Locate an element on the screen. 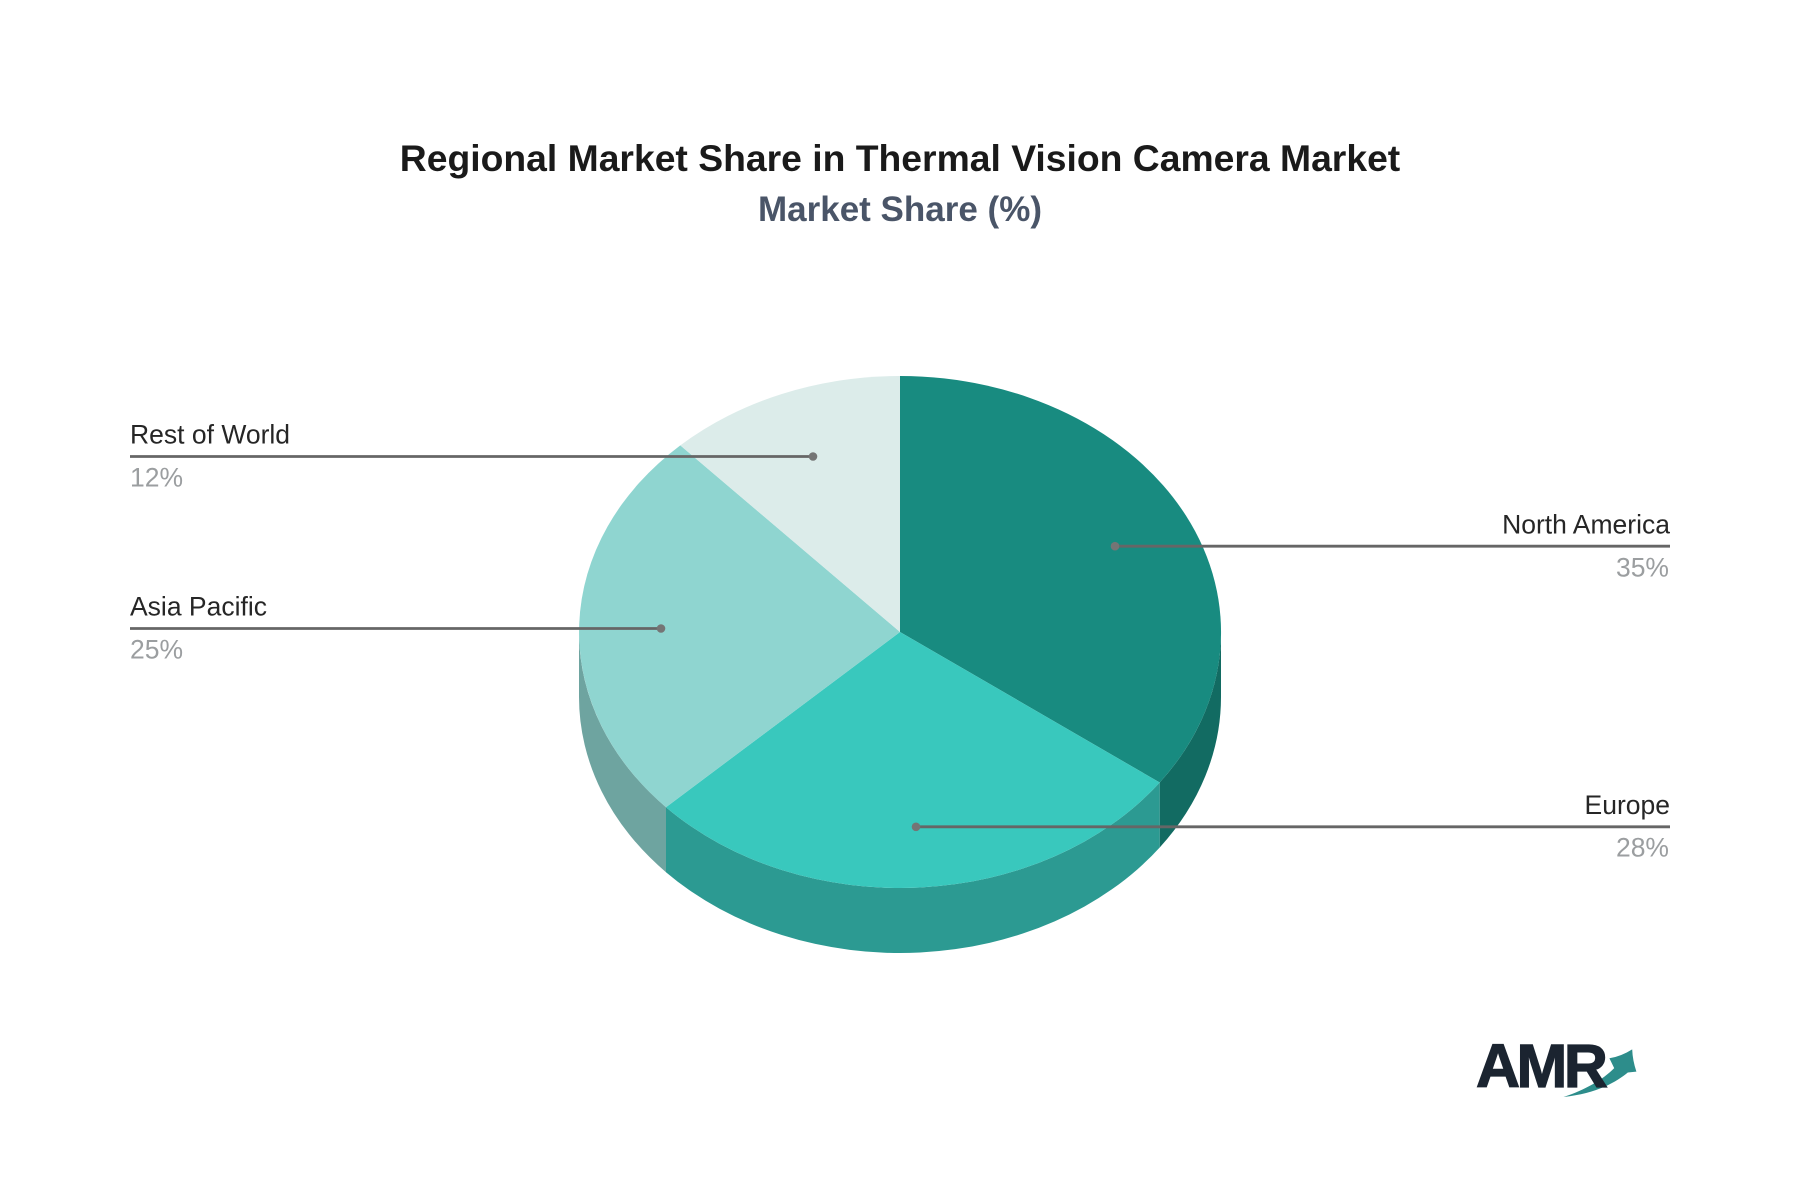 This screenshot has height=1196, width=1800. svg-text: 12% is located at coordinates (156, 478).